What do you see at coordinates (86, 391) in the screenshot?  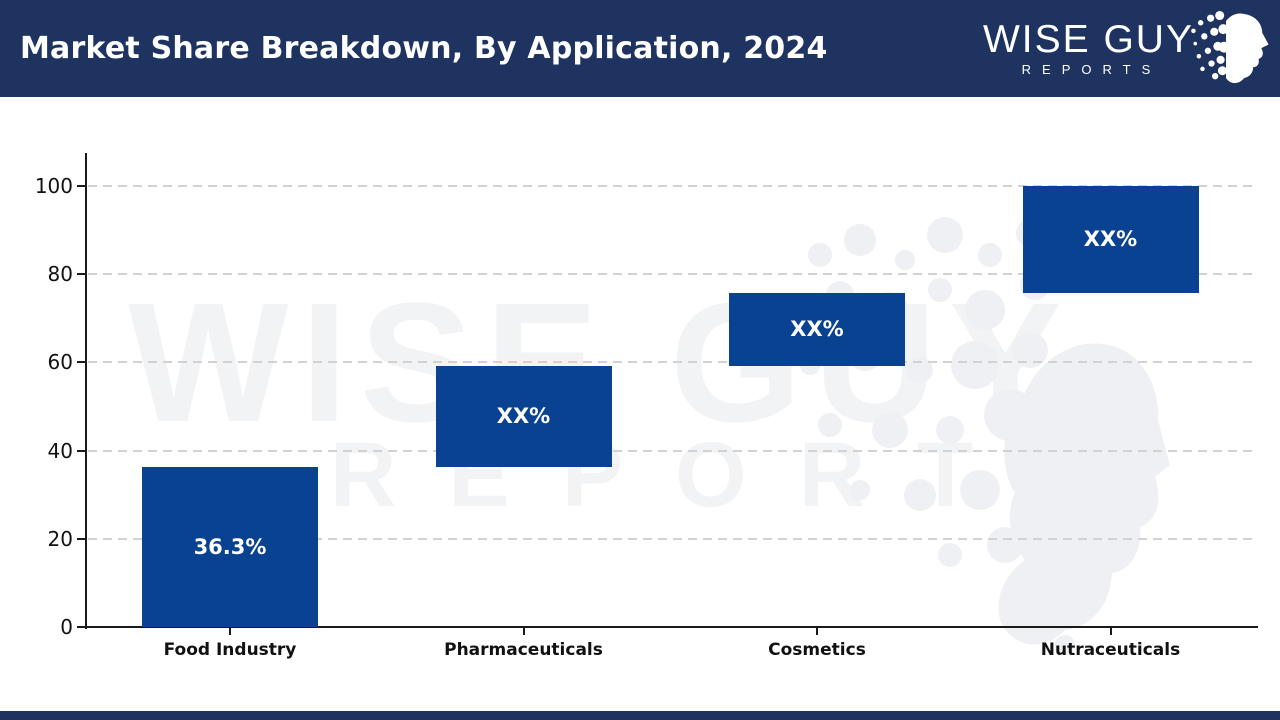 I see `y-axis-line` at bounding box center [86, 391].